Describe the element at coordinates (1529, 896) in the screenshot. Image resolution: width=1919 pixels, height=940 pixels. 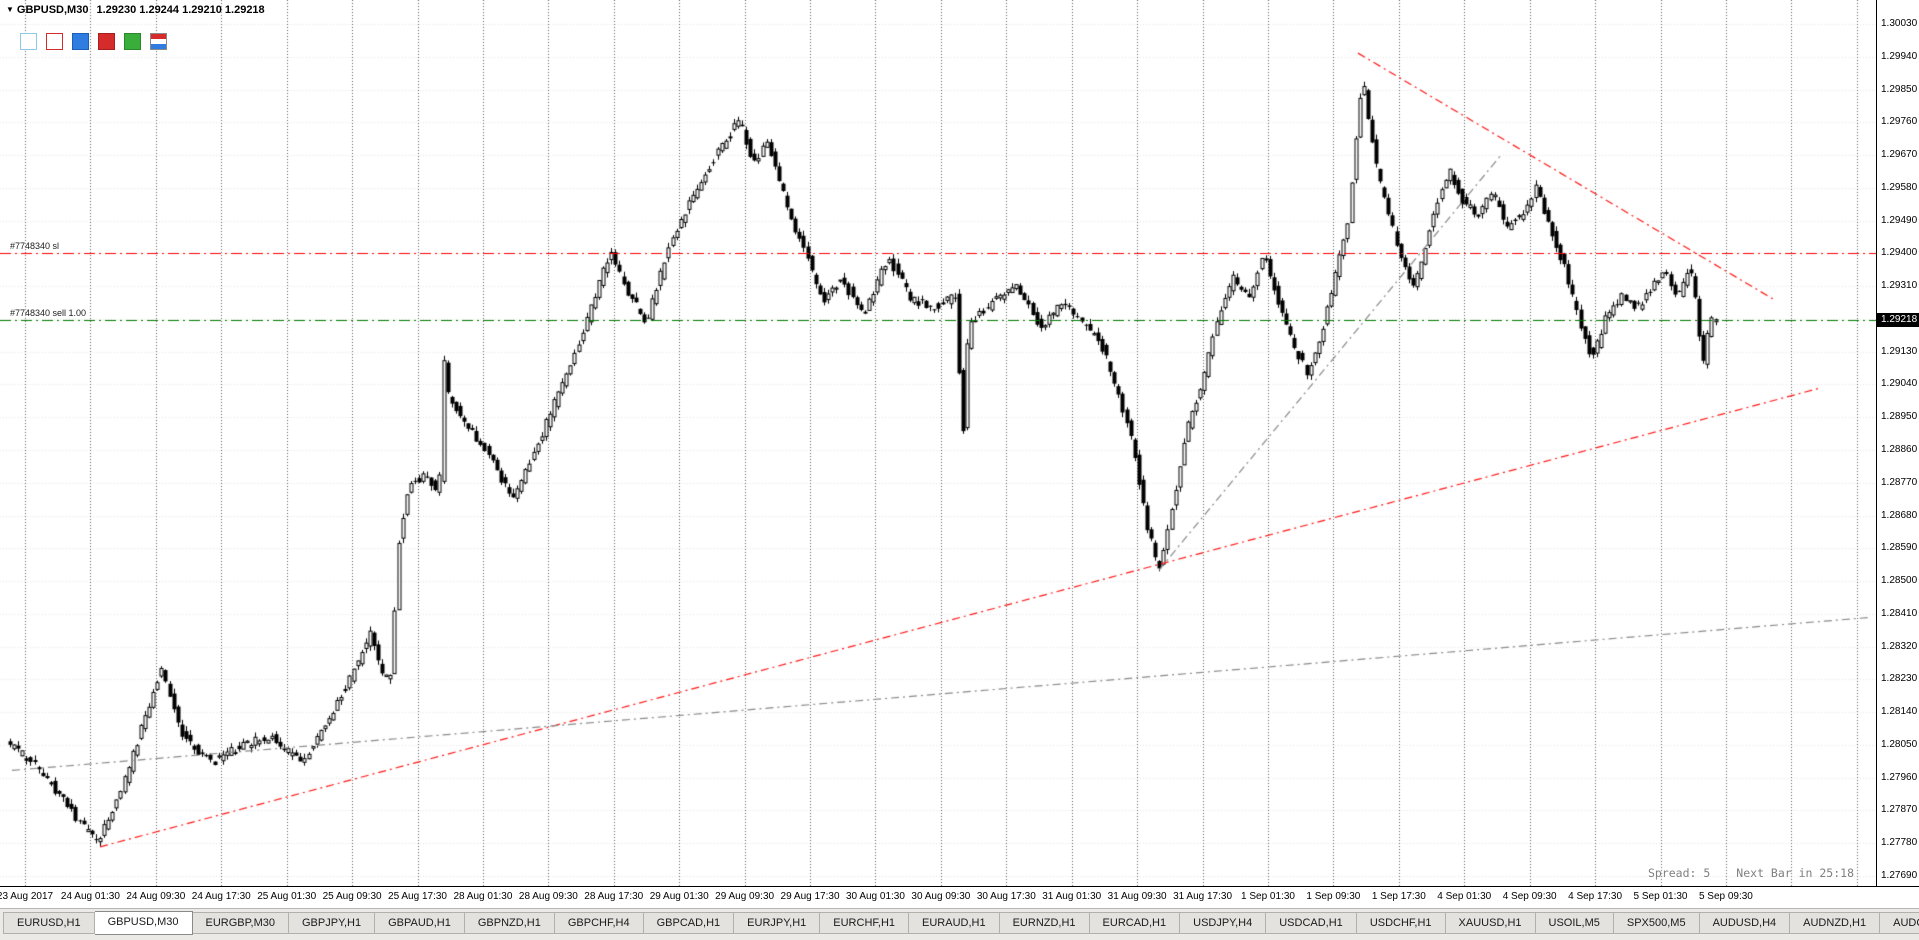
I see `time-axis-label: 4 Sep 09:30` at that location.